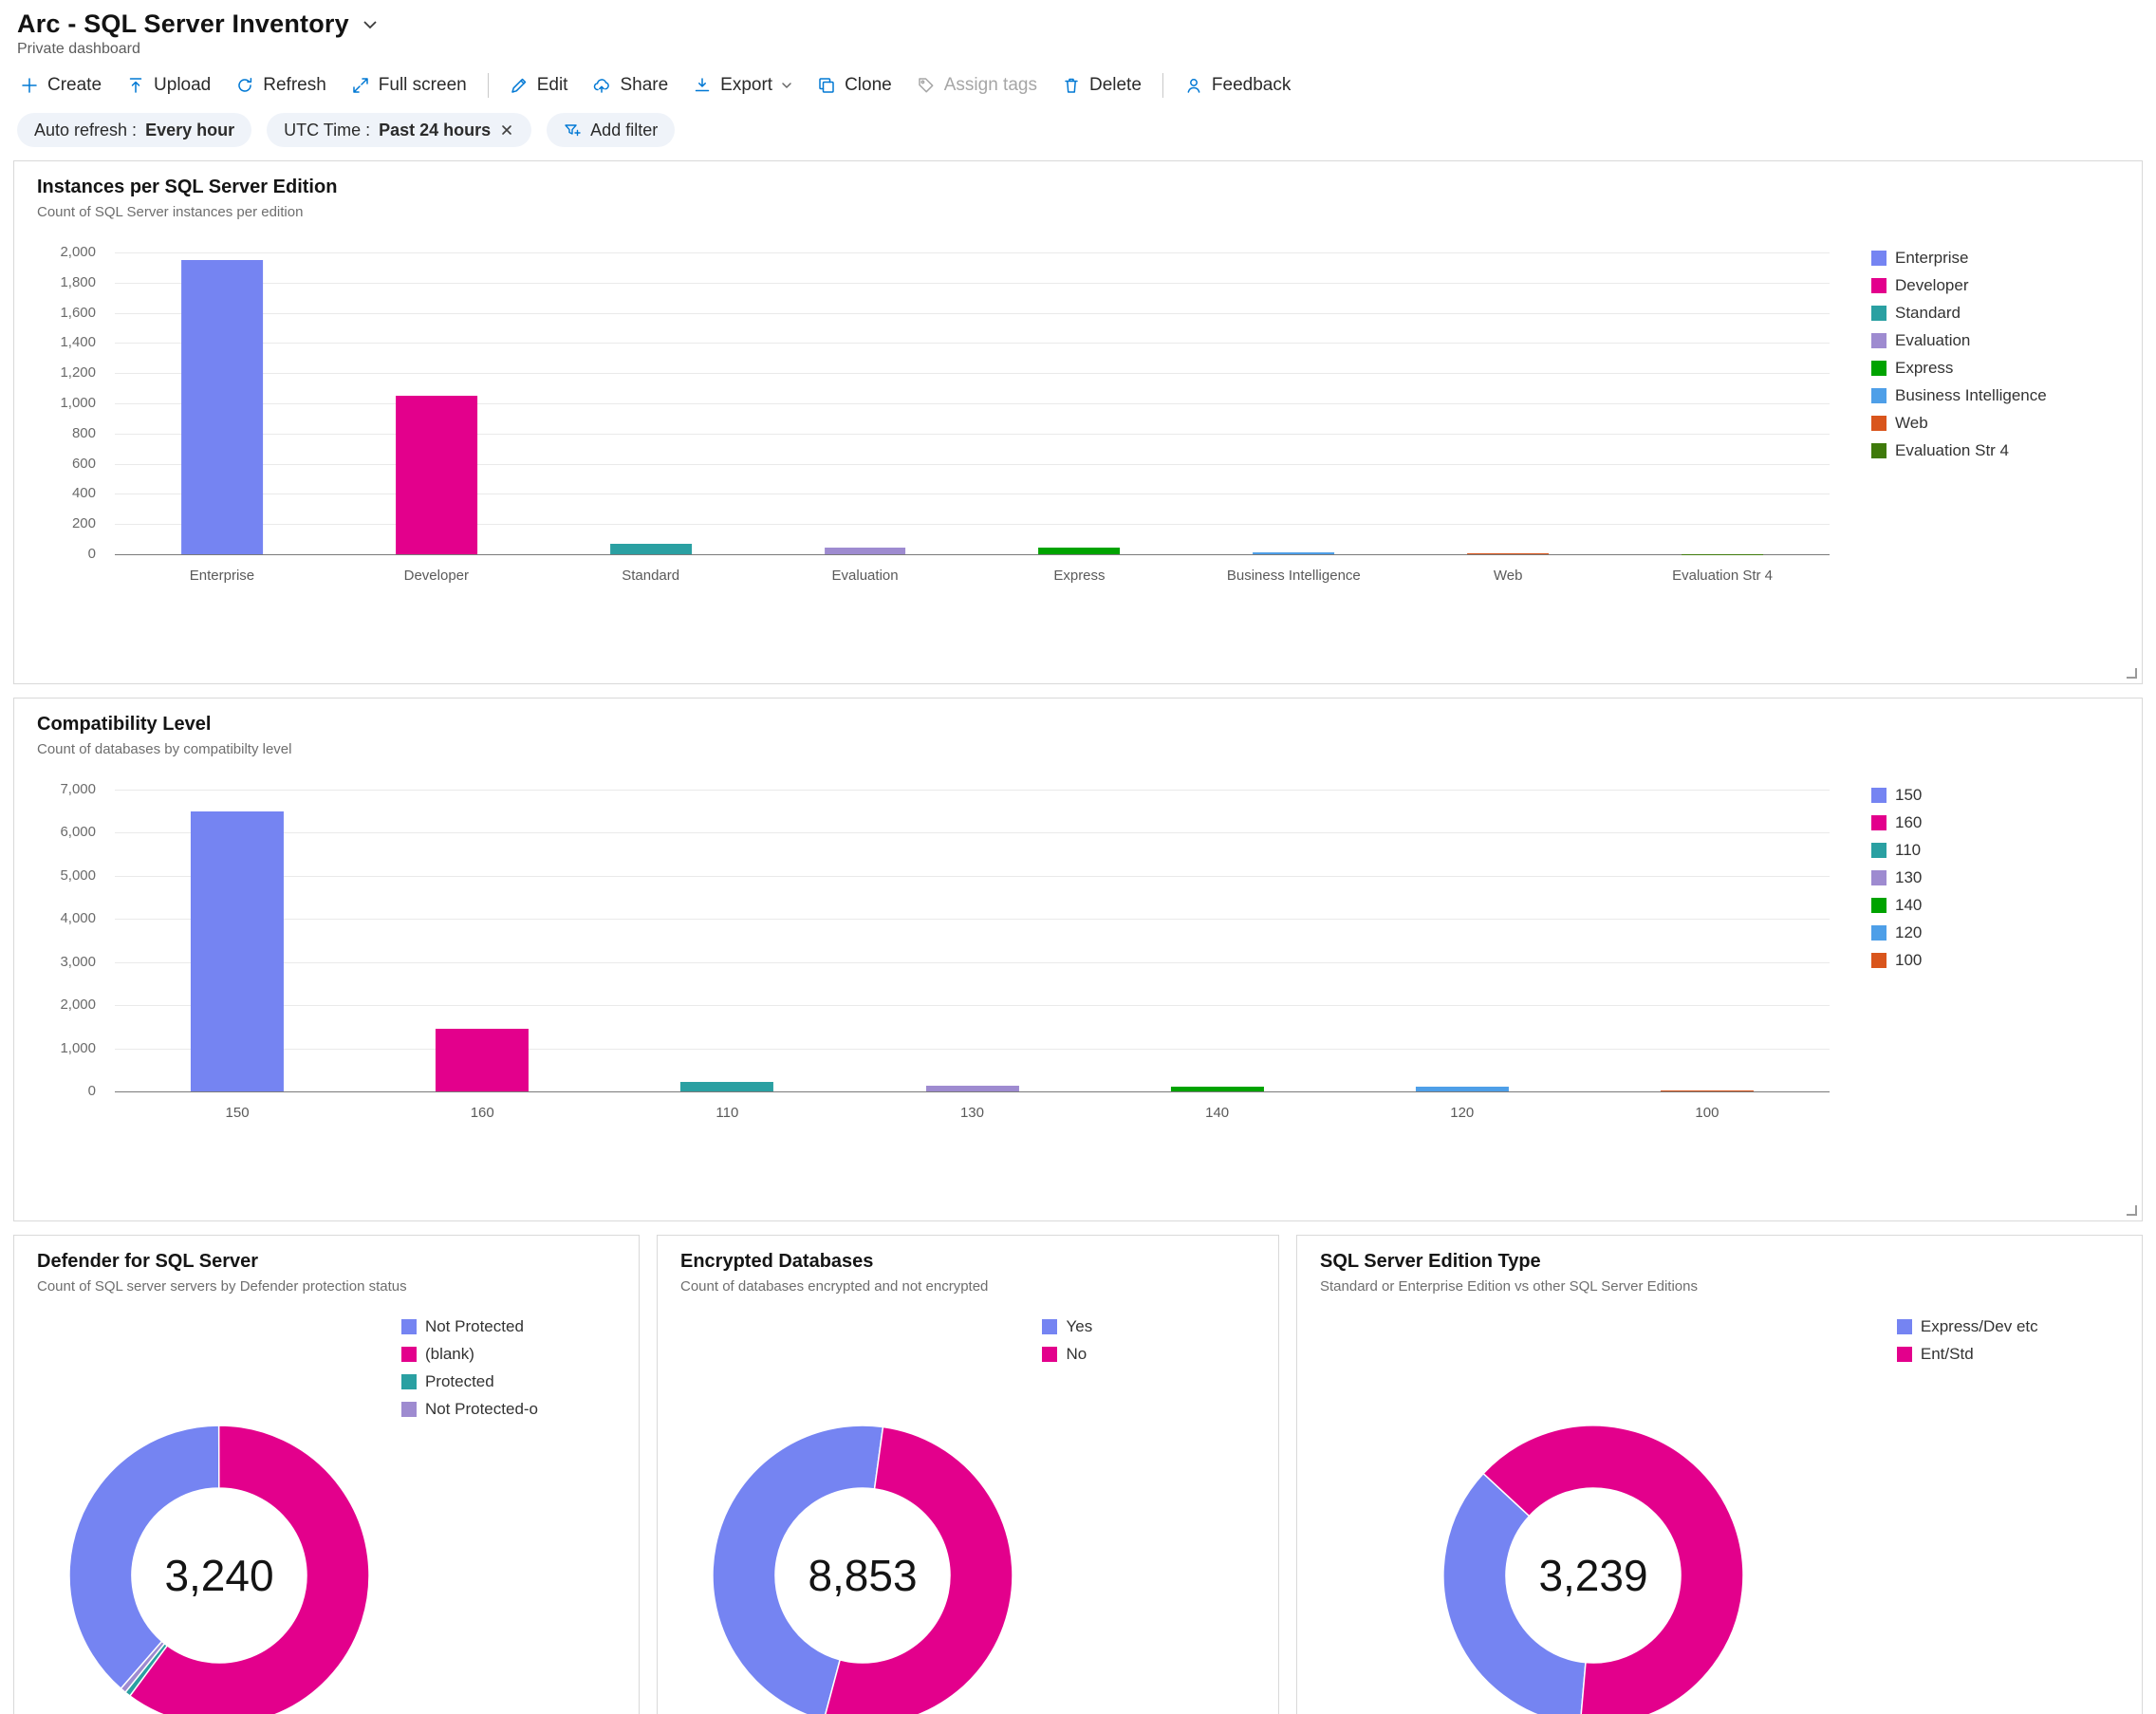 The image size is (2156, 1714). What do you see at coordinates (168, 85) in the screenshot?
I see `upload-button: Upload` at bounding box center [168, 85].